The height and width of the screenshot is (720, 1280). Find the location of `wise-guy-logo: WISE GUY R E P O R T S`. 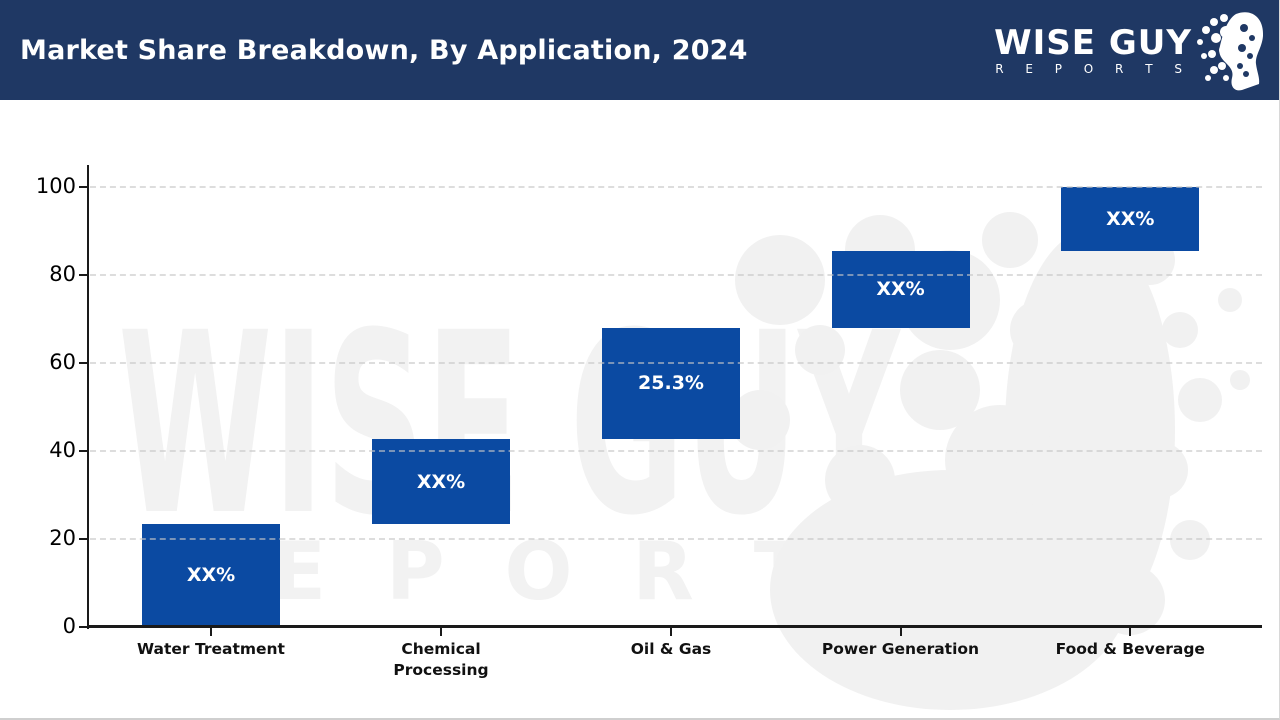

wise-guy-logo: WISE GUY R E P O R T S is located at coordinates (1130, 50).